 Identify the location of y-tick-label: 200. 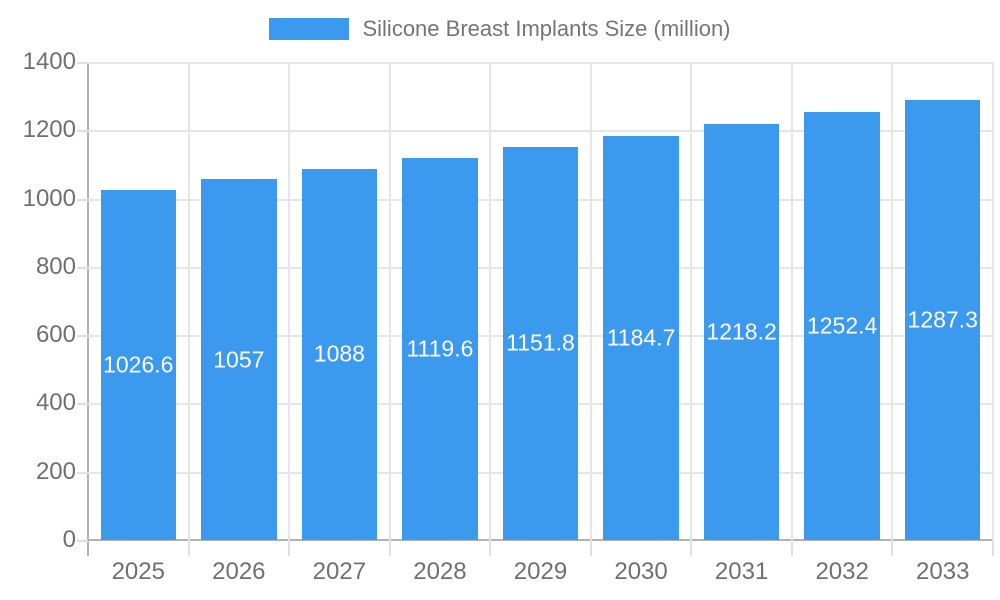
(55, 471).